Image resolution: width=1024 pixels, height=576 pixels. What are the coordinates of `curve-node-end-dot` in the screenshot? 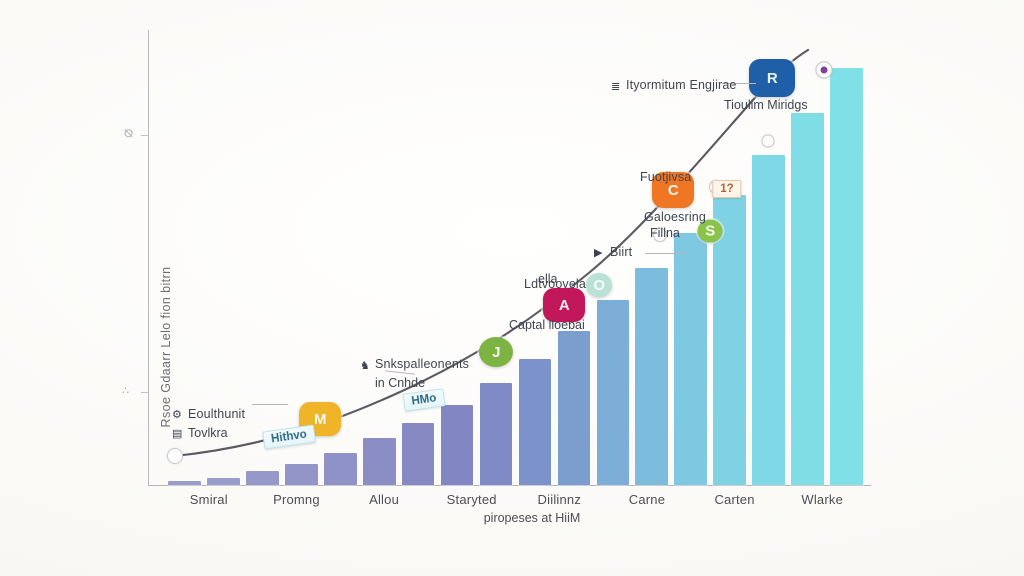 It's located at (824, 70).